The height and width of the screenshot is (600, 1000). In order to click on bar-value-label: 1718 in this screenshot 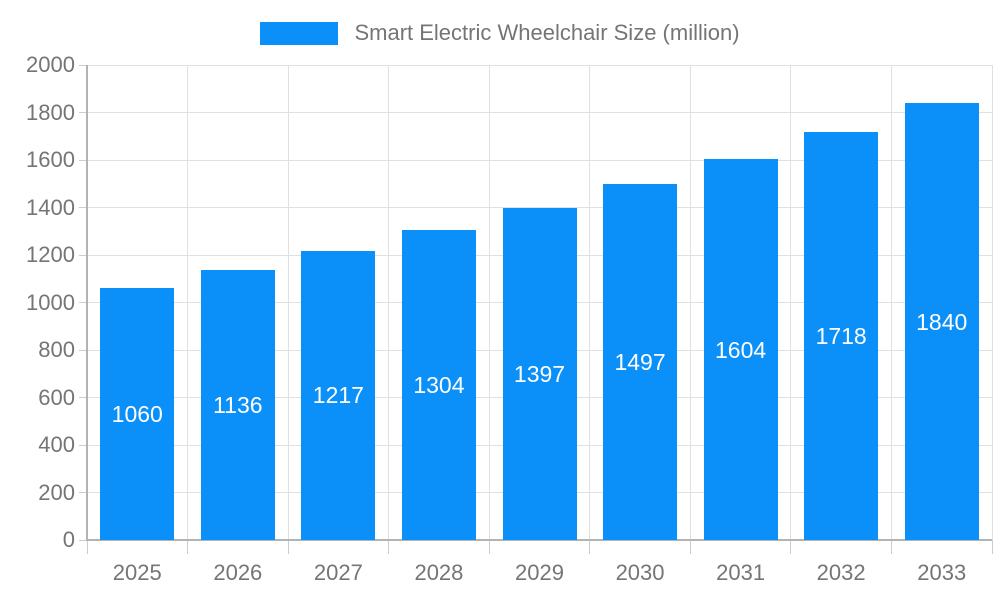, I will do `click(841, 335)`.